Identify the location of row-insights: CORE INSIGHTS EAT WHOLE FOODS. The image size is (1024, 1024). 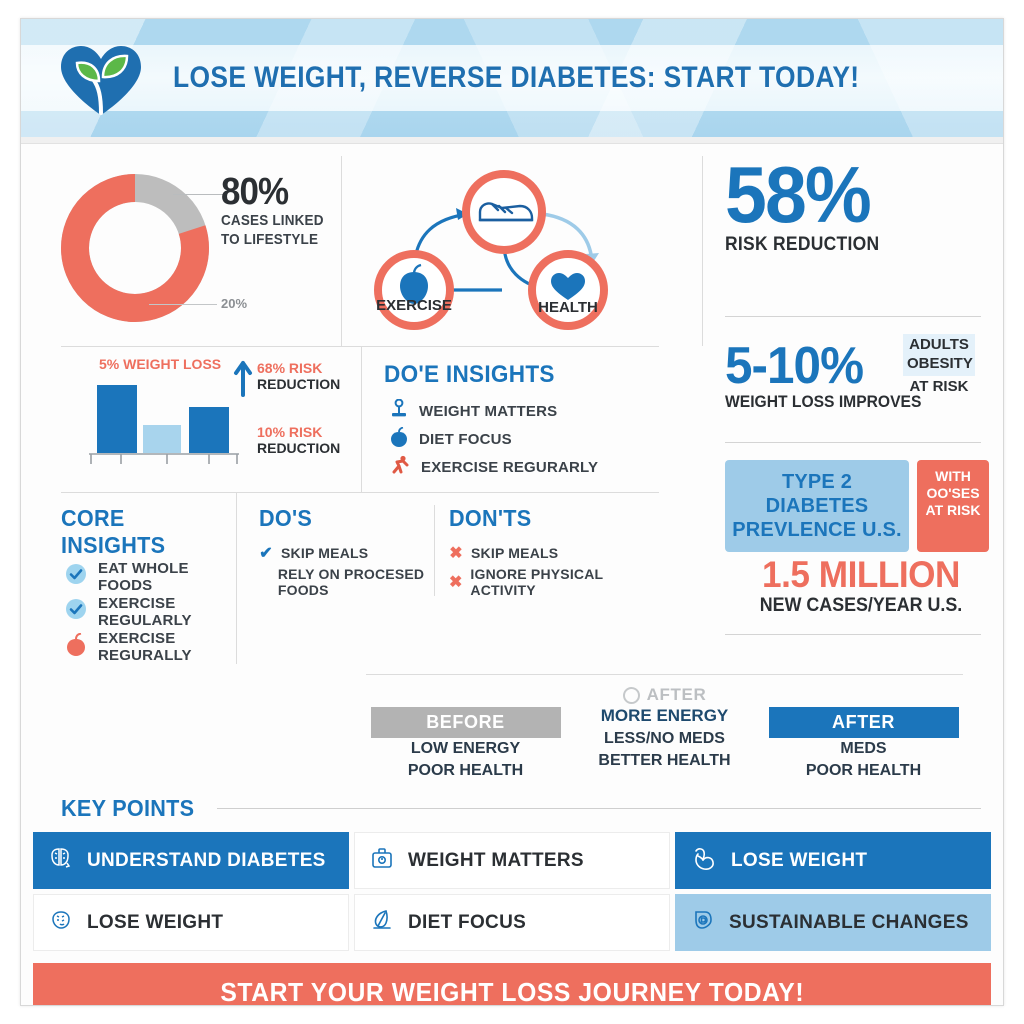
(360, 578).